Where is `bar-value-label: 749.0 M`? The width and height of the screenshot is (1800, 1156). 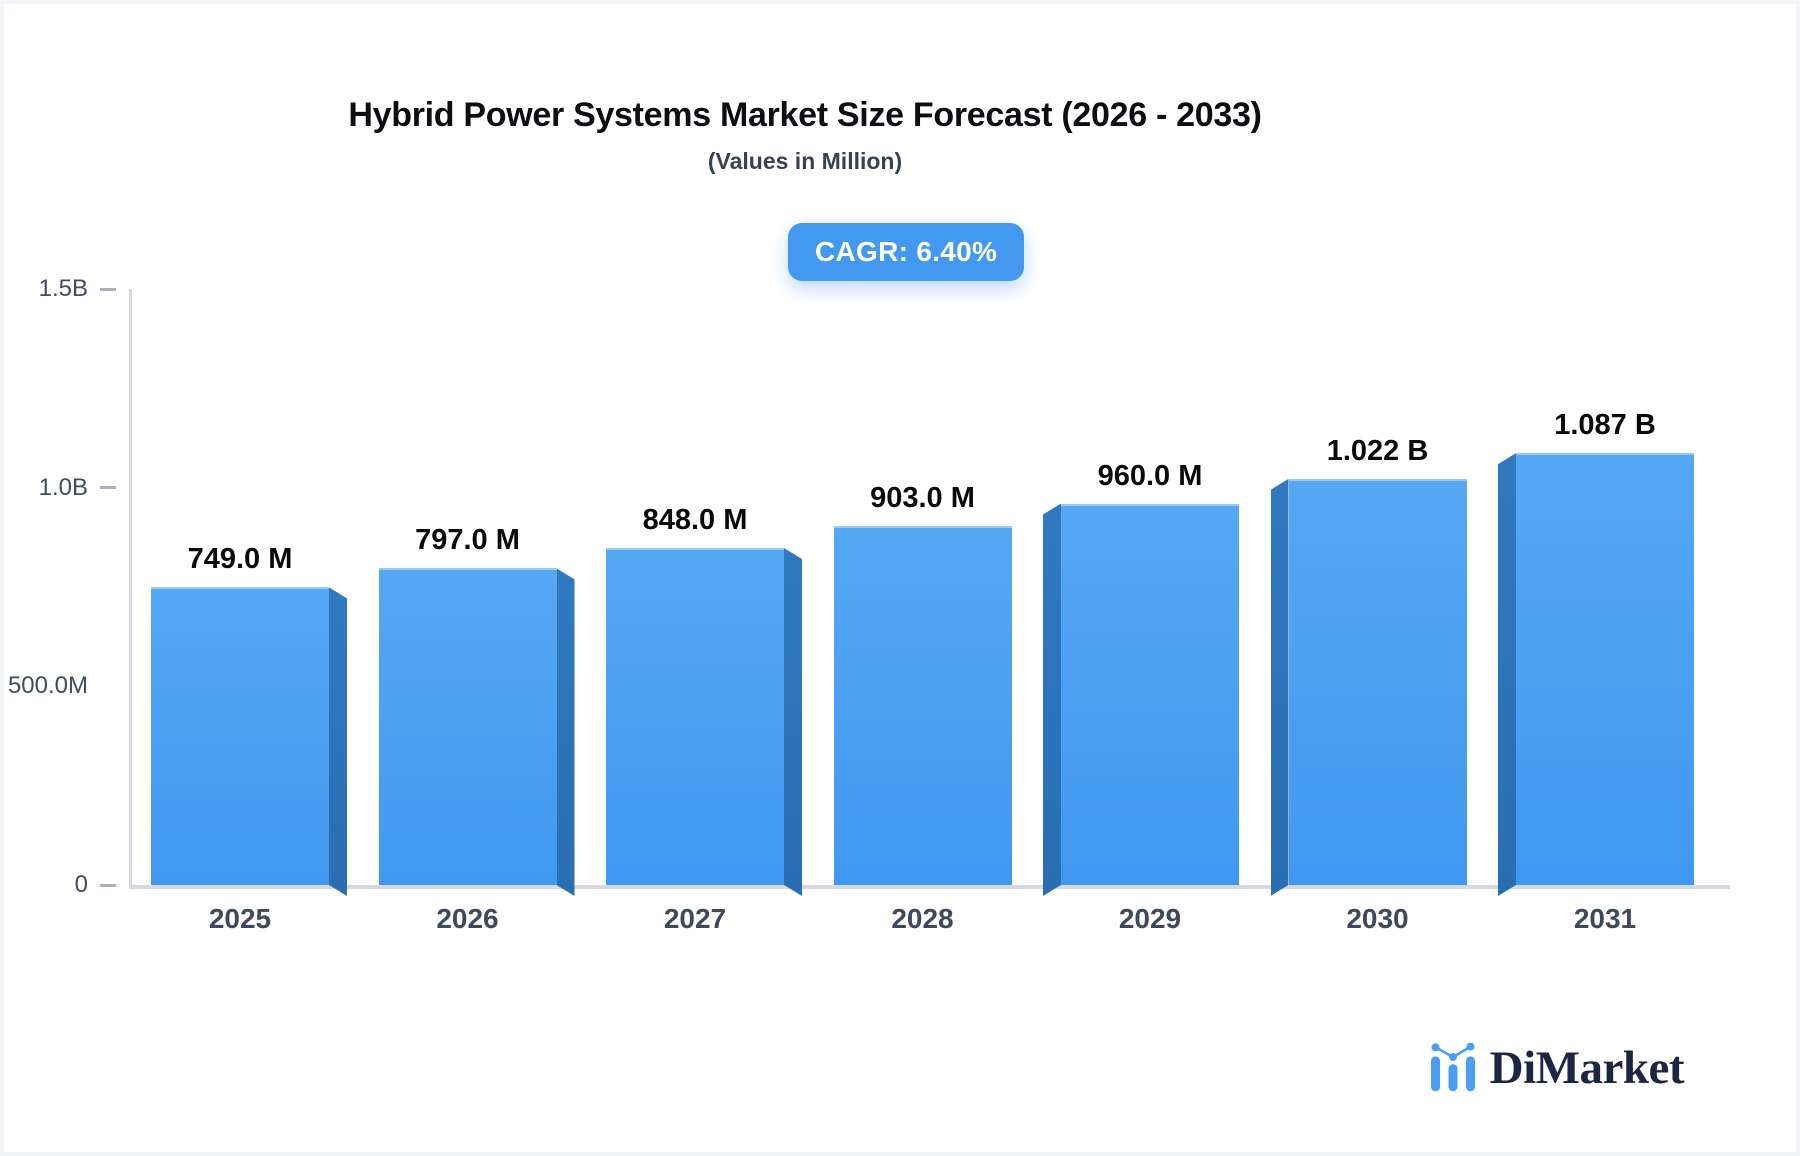 bar-value-label: 749.0 M is located at coordinates (240, 559).